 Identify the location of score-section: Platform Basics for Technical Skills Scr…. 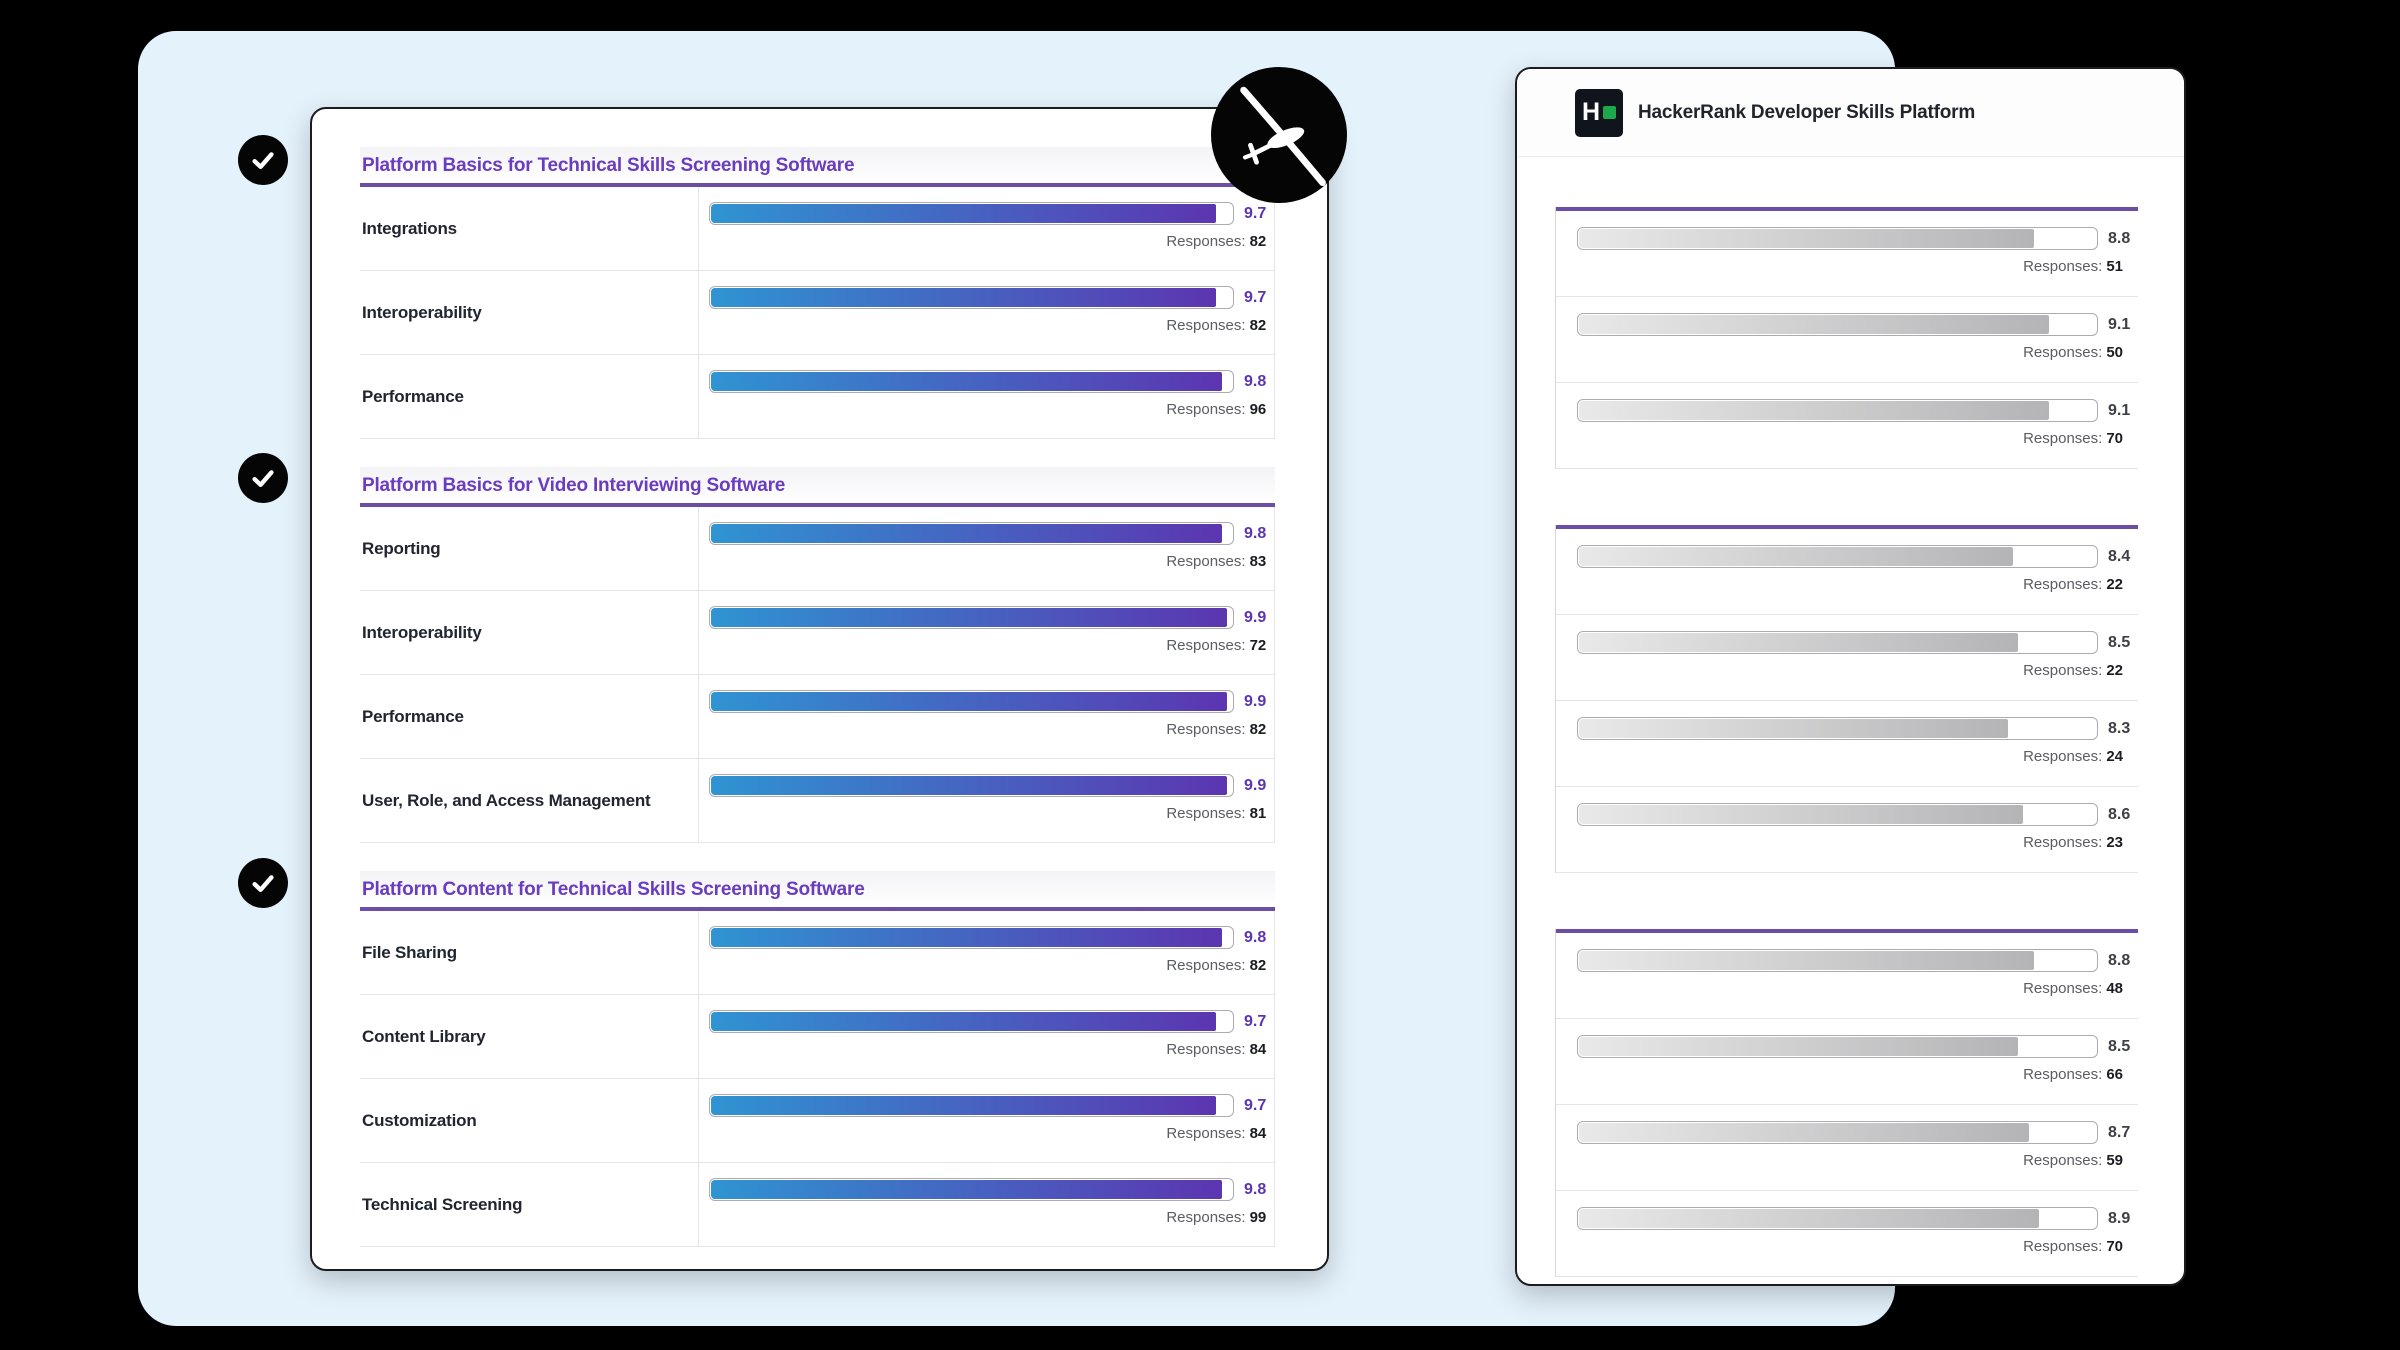
(817, 293).